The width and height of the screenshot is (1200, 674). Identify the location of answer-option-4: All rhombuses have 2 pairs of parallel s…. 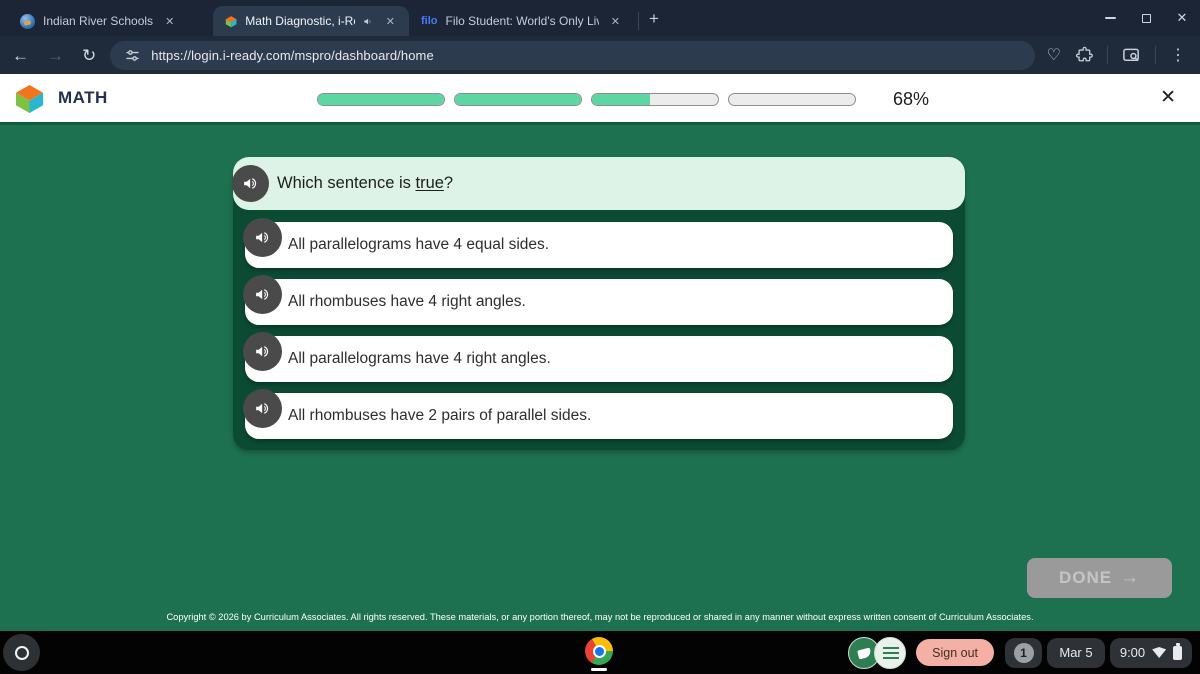
(598, 414).